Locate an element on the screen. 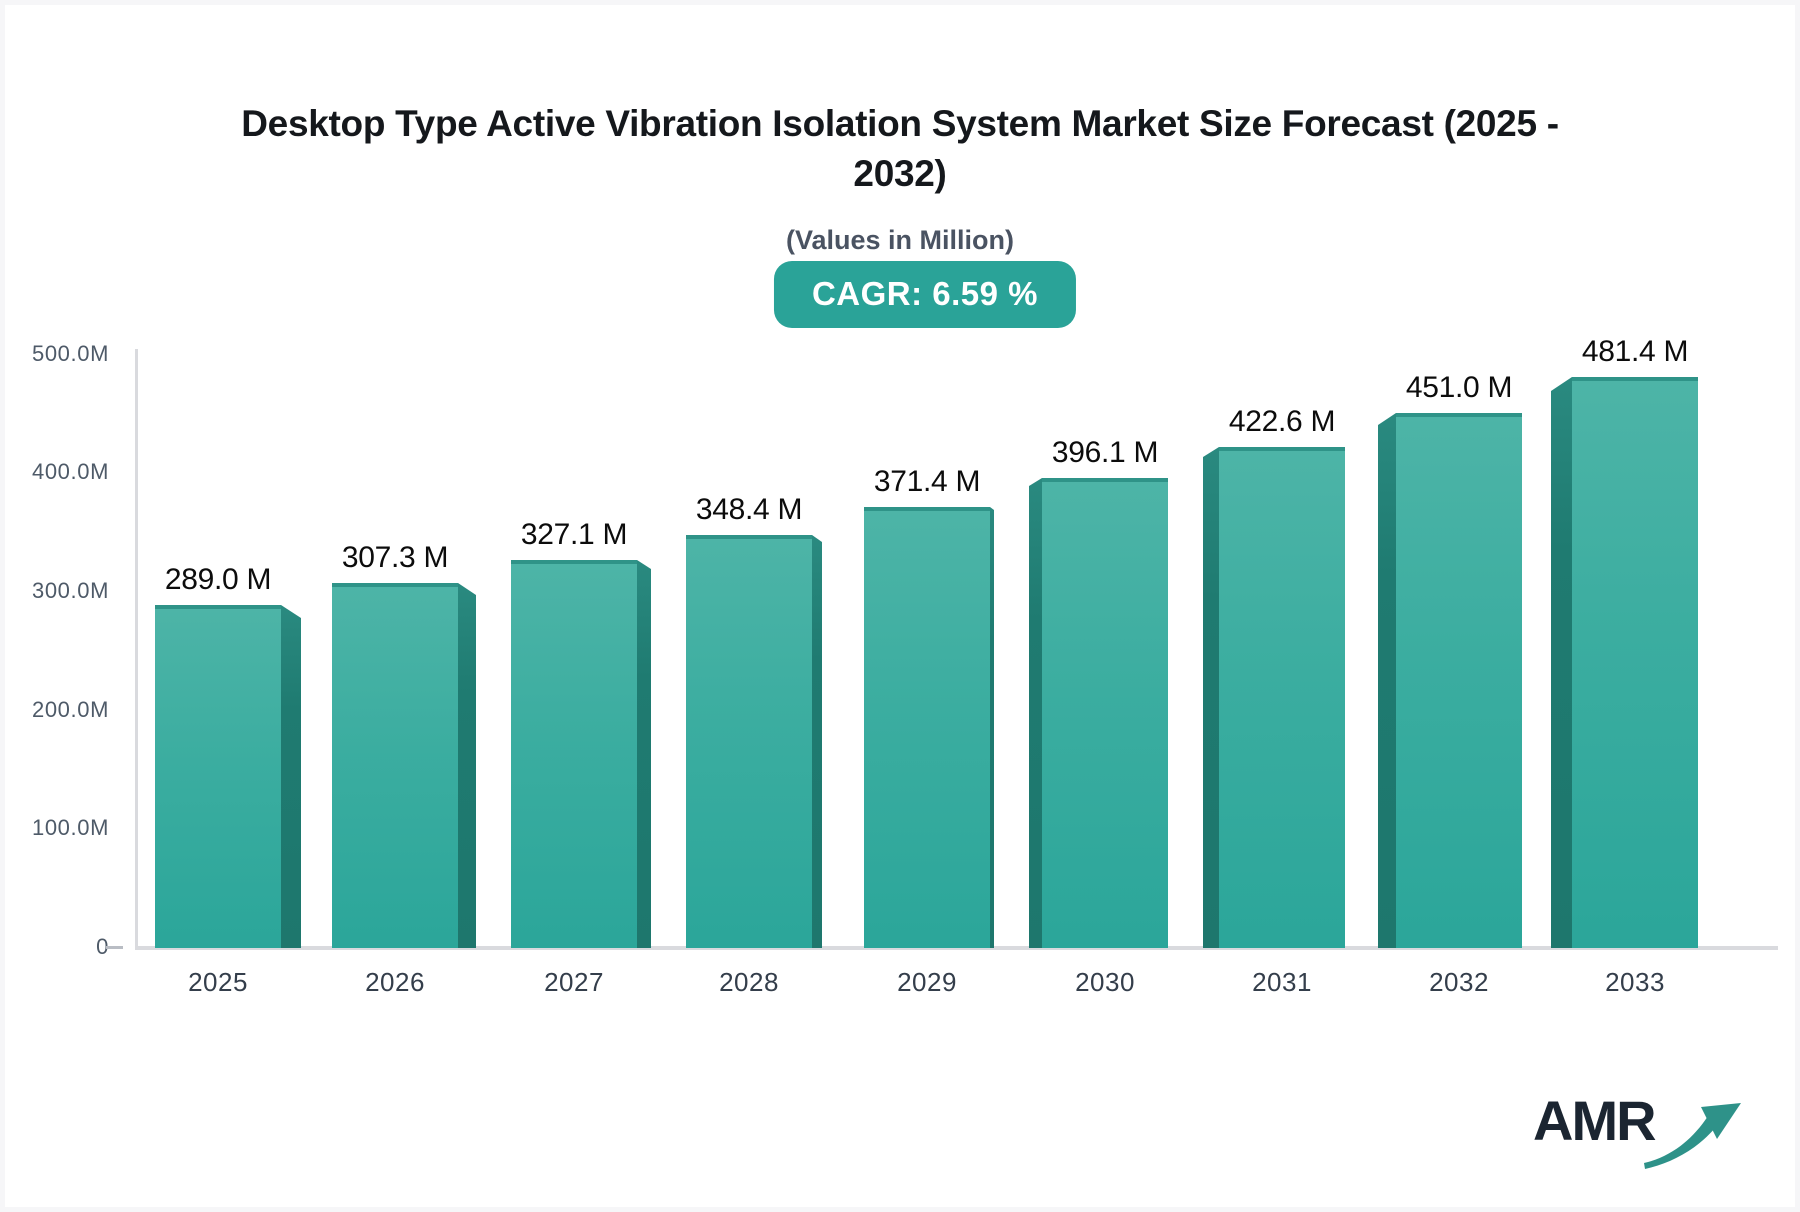 The width and height of the screenshot is (1800, 1212). bar-2031 is located at coordinates (1274, 697).